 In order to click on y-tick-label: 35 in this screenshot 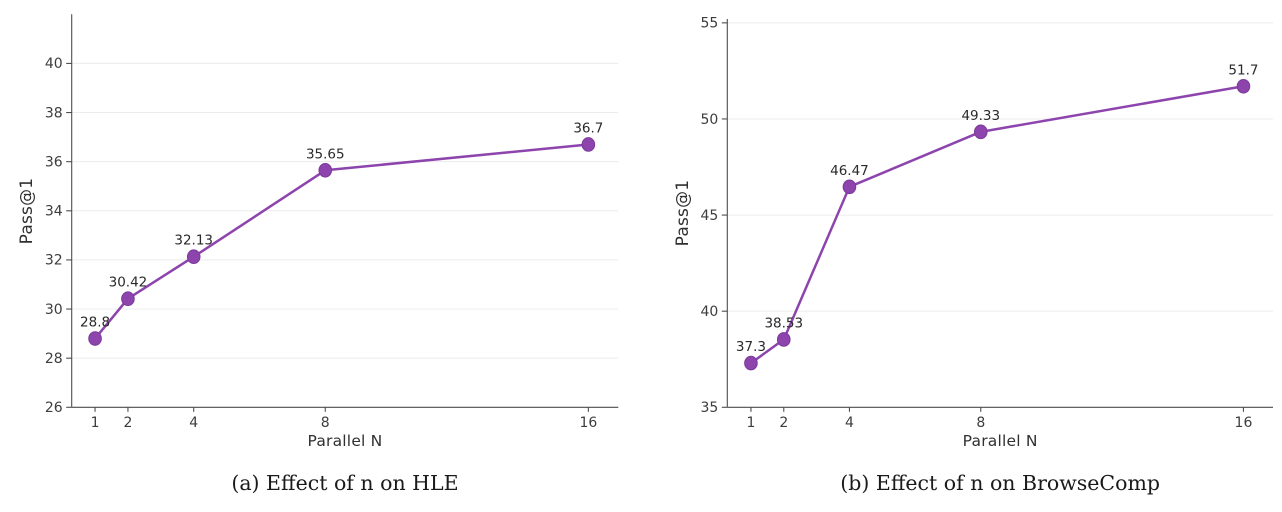, I will do `click(709, 408)`.